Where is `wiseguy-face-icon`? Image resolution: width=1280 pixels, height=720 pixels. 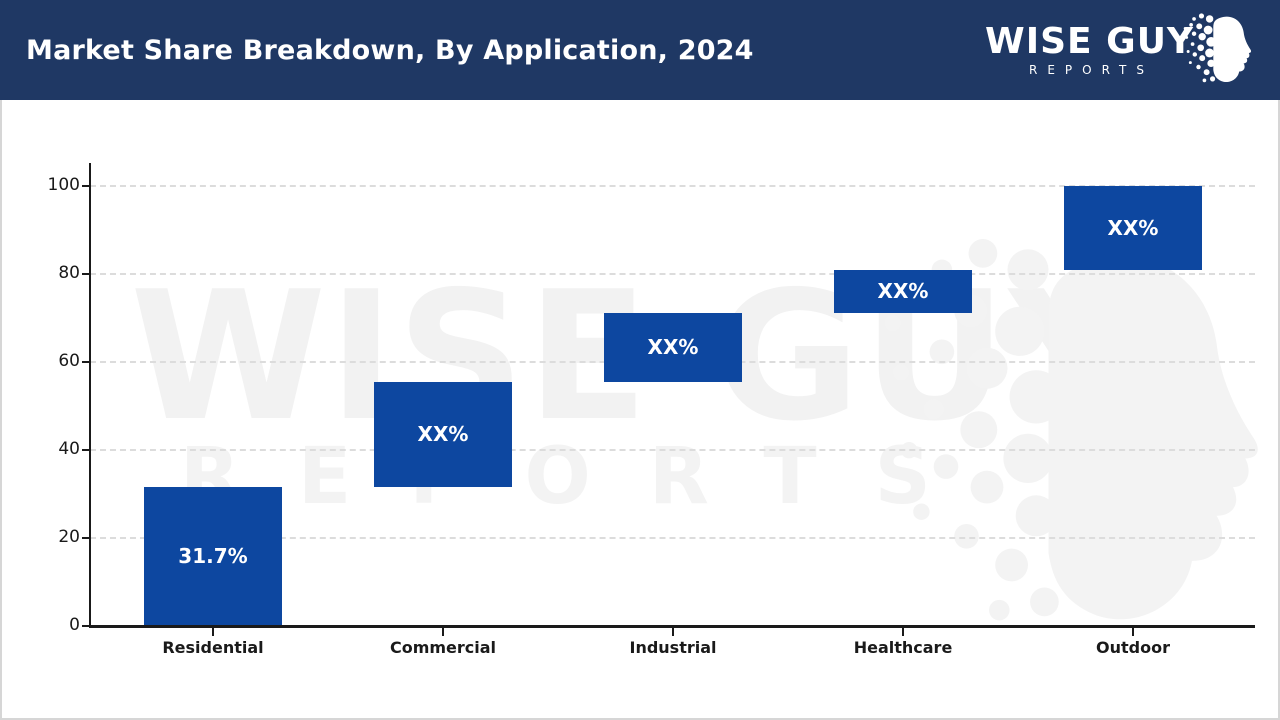 wiseguy-face-icon is located at coordinates (1217, 48).